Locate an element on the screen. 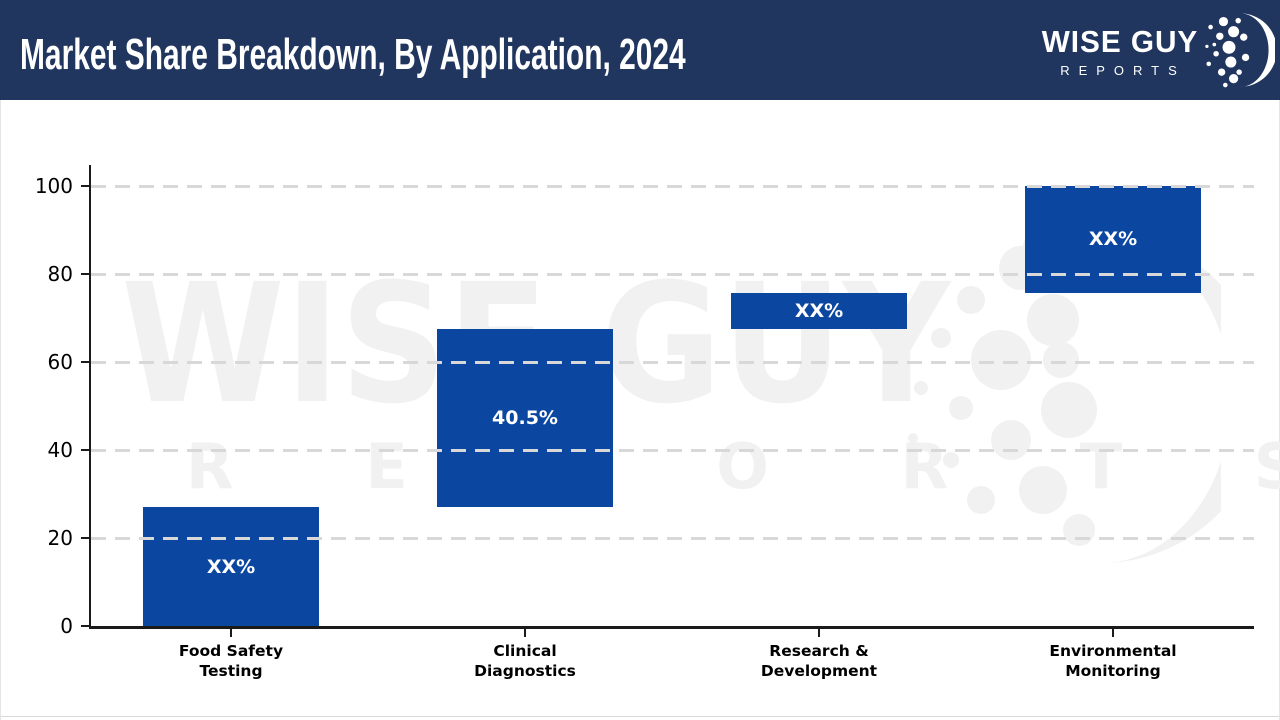 This screenshot has height=720, width=1280. x-axis-label-line: Testing is located at coordinates (231, 671).